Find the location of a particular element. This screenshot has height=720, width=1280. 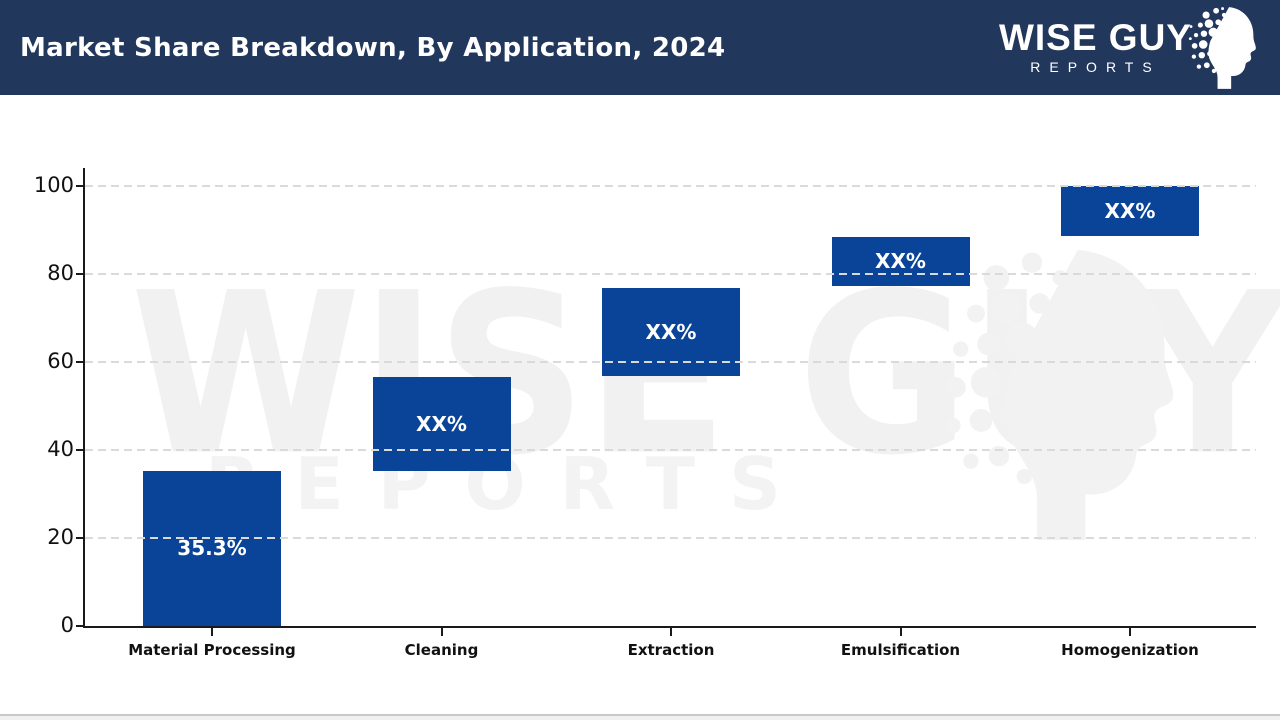

watermark-face-icon is located at coordinates (1059, 395).